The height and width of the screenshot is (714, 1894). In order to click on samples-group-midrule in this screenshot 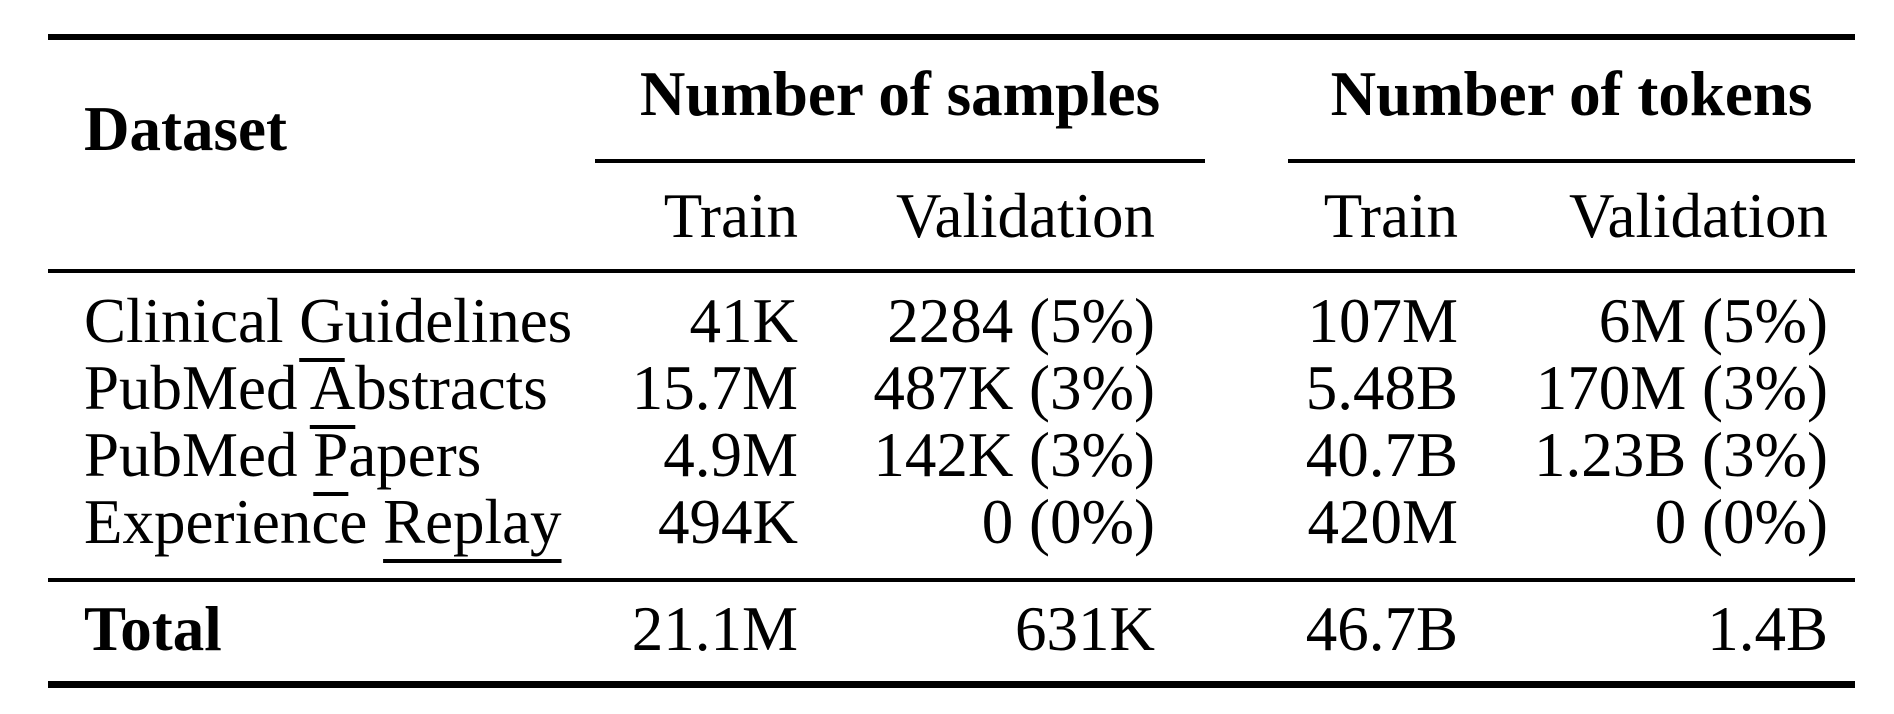, I will do `click(900, 161)`.